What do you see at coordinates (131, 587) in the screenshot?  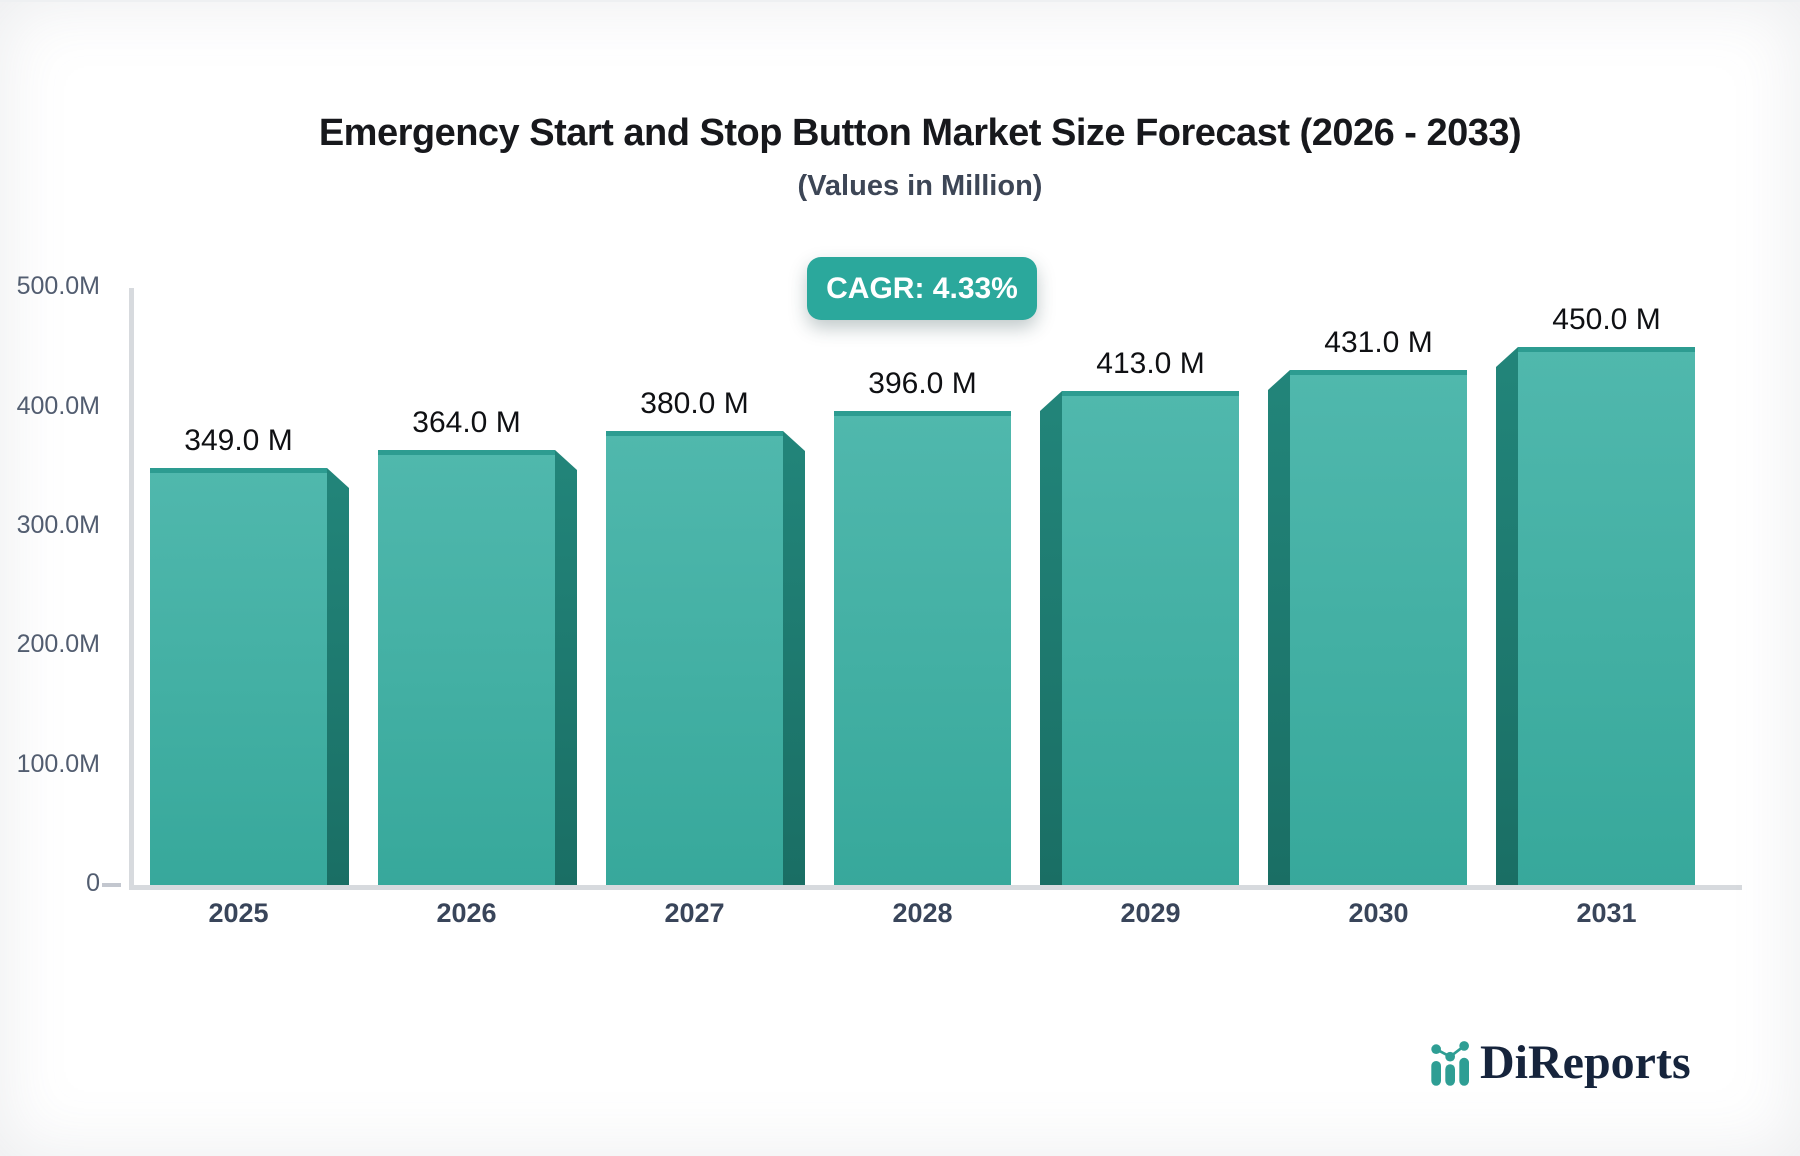 I see `y-axis-line` at bounding box center [131, 587].